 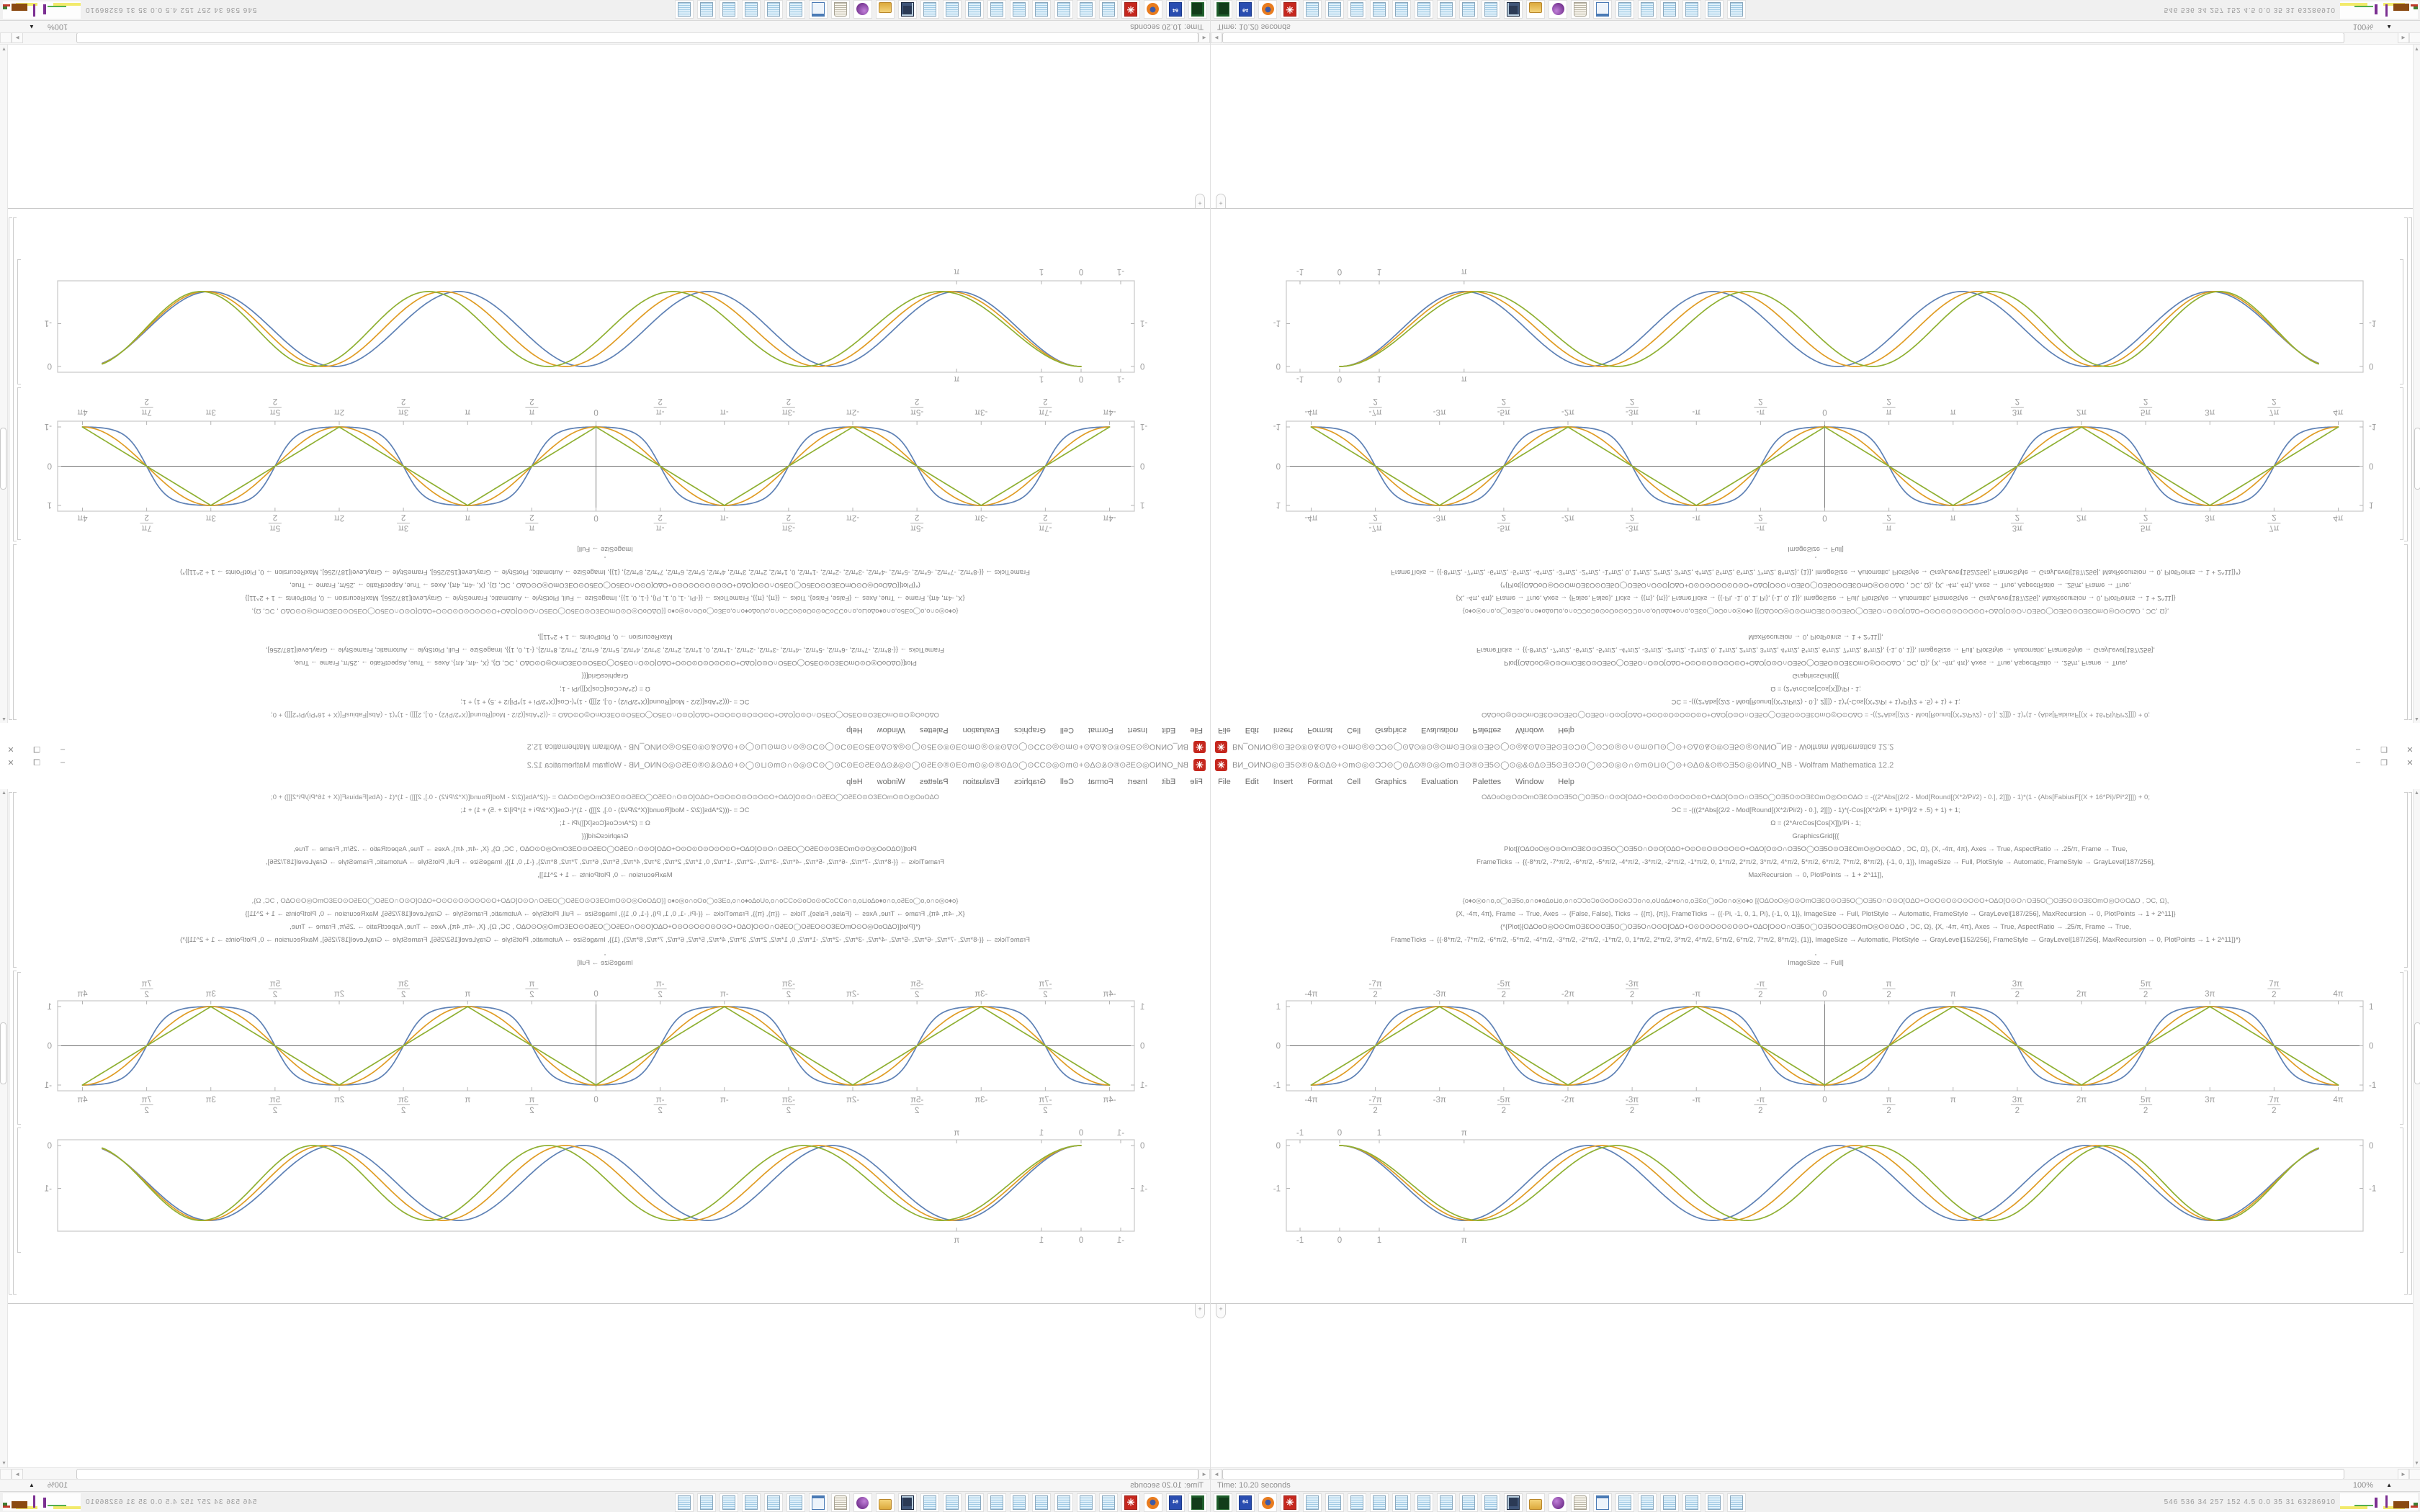 What do you see at coordinates (891, 782) in the screenshot?
I see `menu-item-window: Window` at bounding box center [891, 782].